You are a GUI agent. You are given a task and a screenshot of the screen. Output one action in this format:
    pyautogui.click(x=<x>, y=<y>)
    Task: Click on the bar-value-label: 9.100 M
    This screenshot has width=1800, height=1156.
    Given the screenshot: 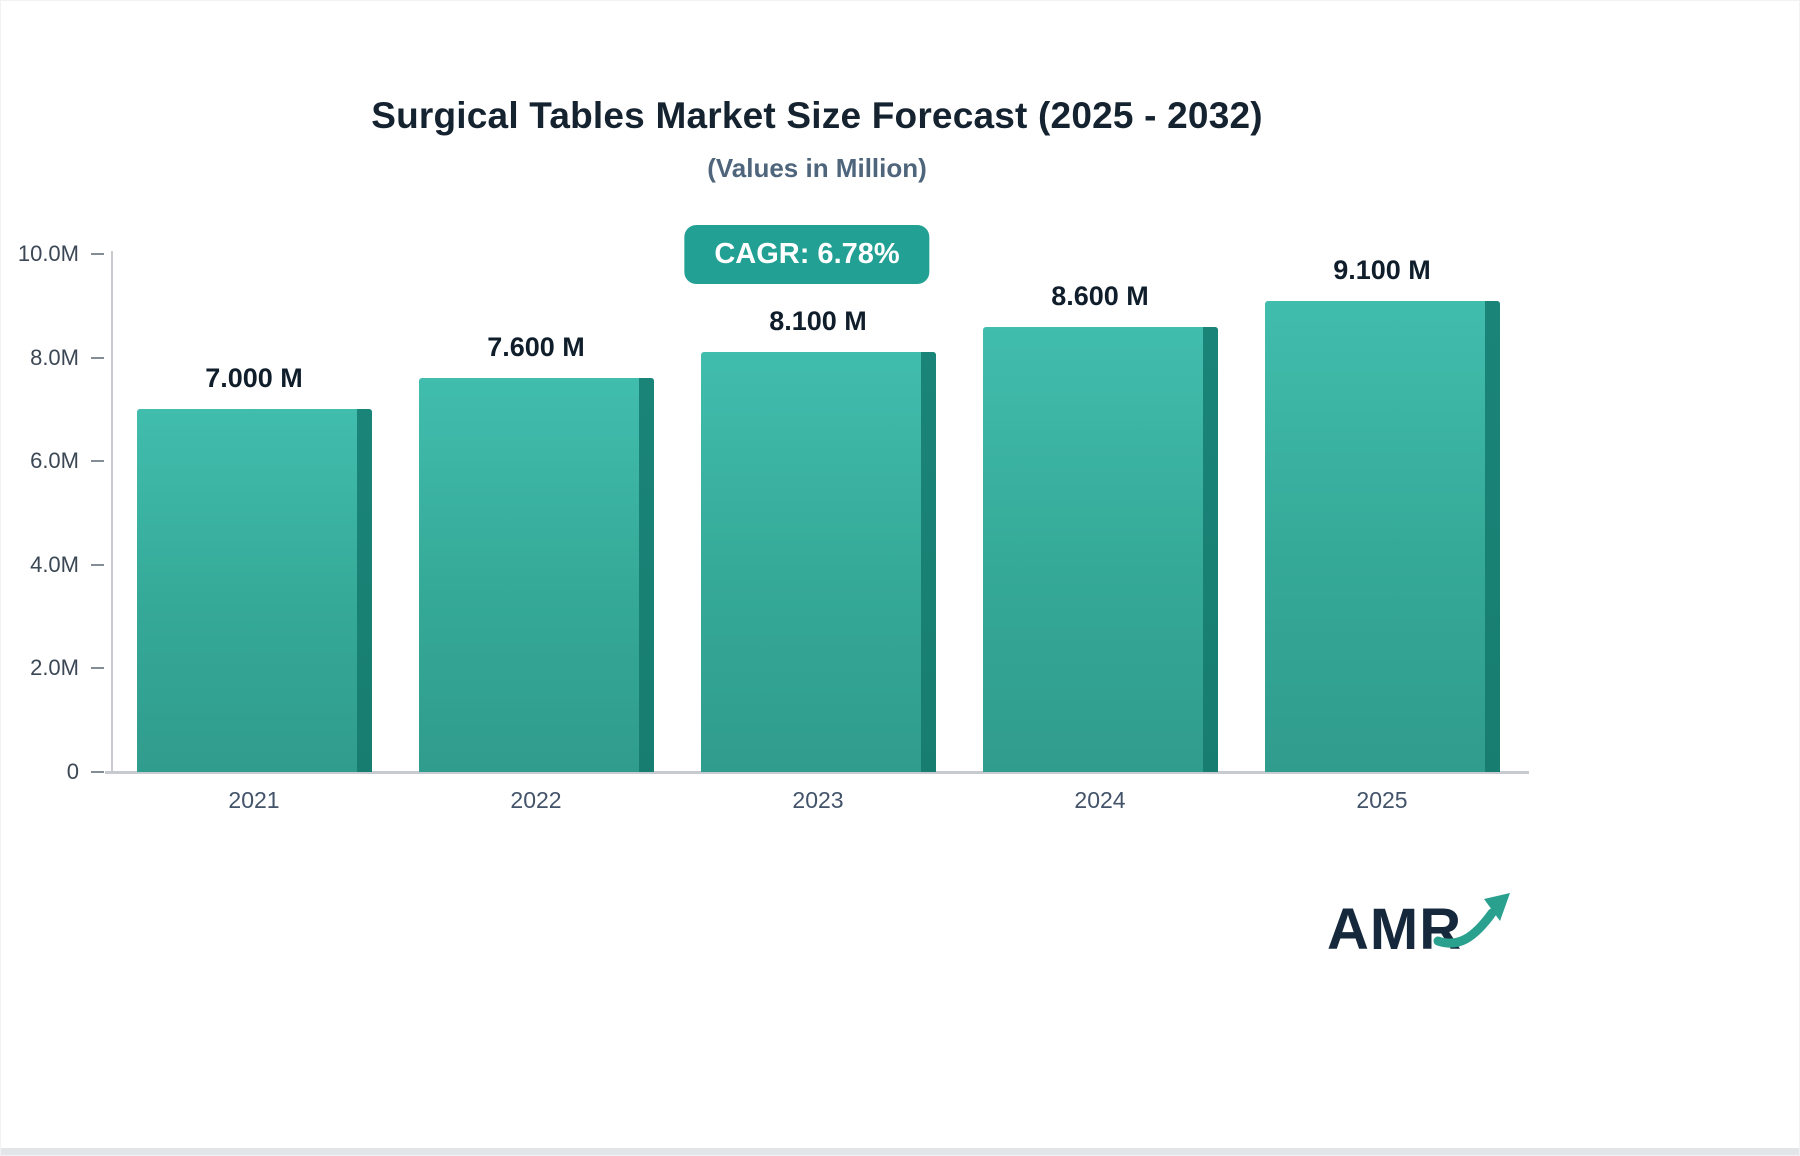 What is the action you would take?
    pyautogui.click(x=1382, y=269)
    